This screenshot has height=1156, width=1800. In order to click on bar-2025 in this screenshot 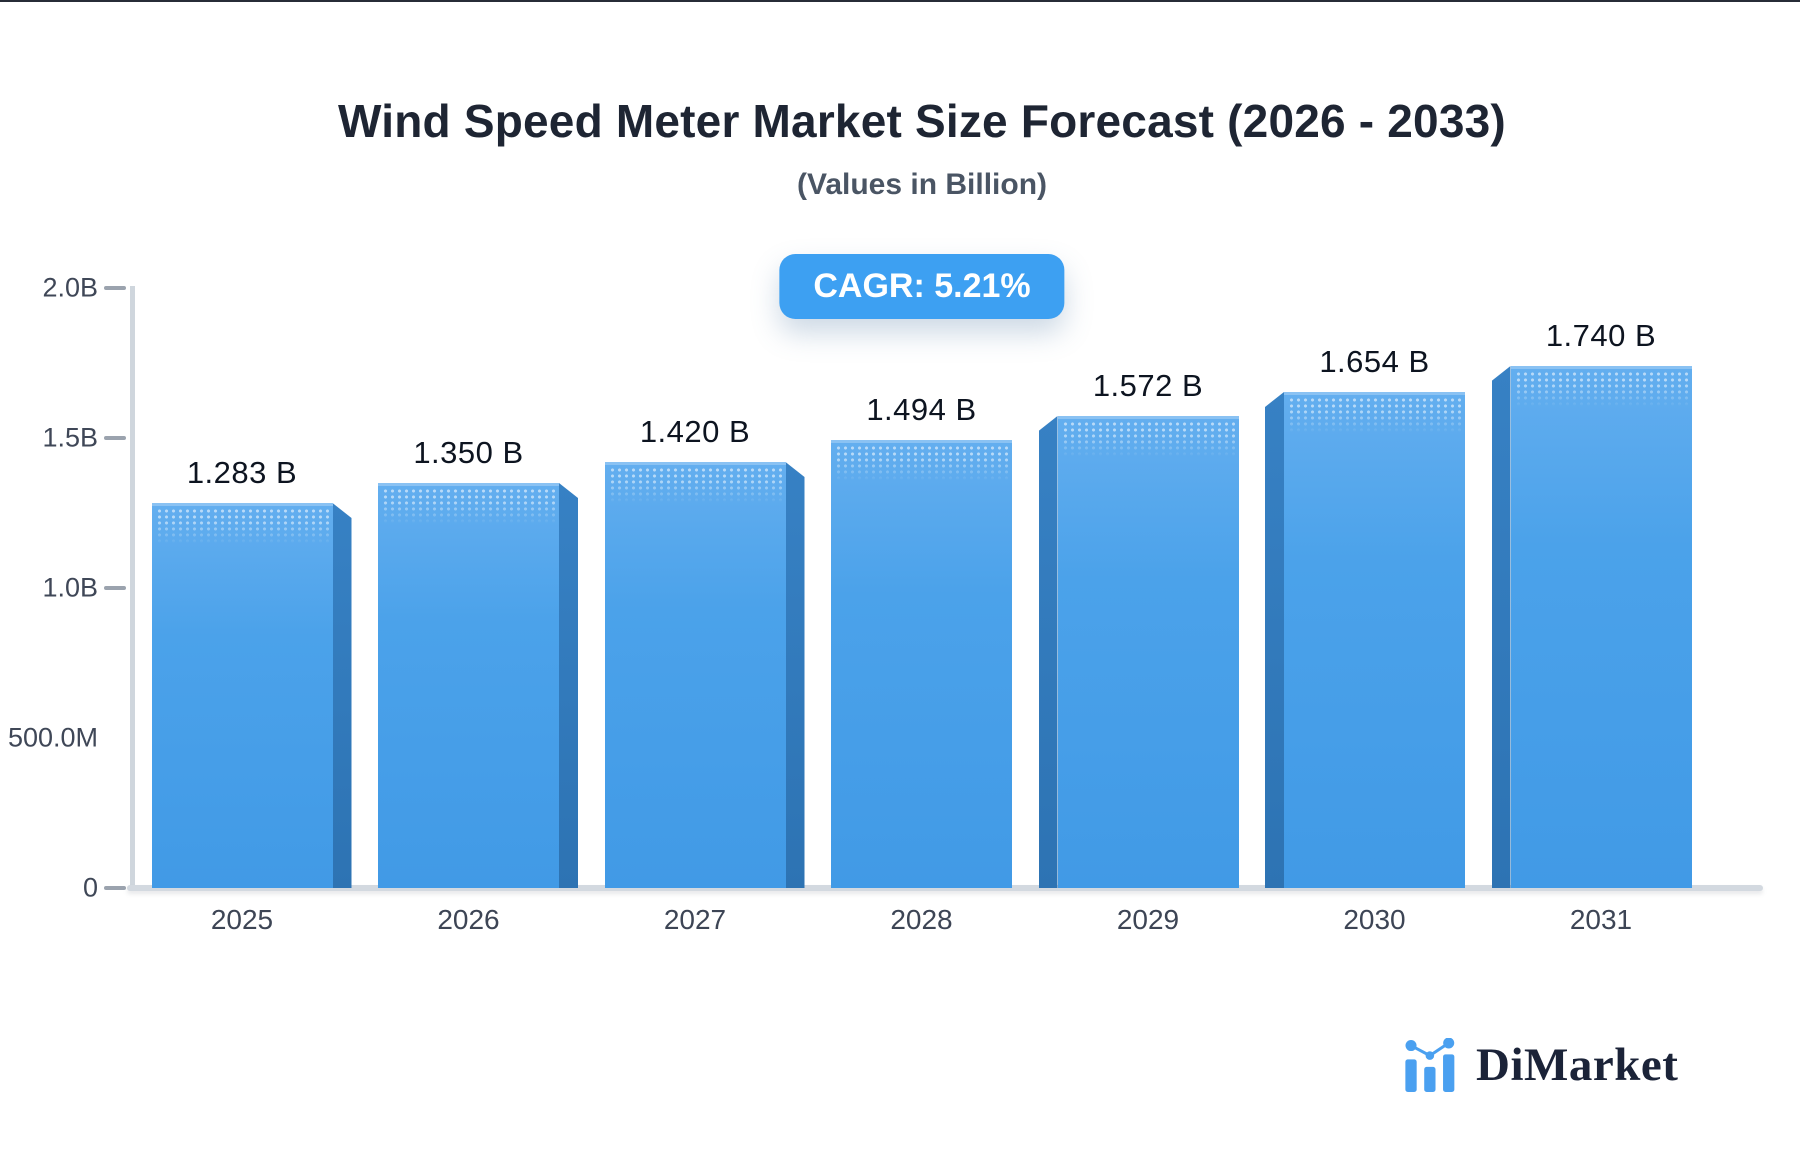, I will do `click(242, 695)`.